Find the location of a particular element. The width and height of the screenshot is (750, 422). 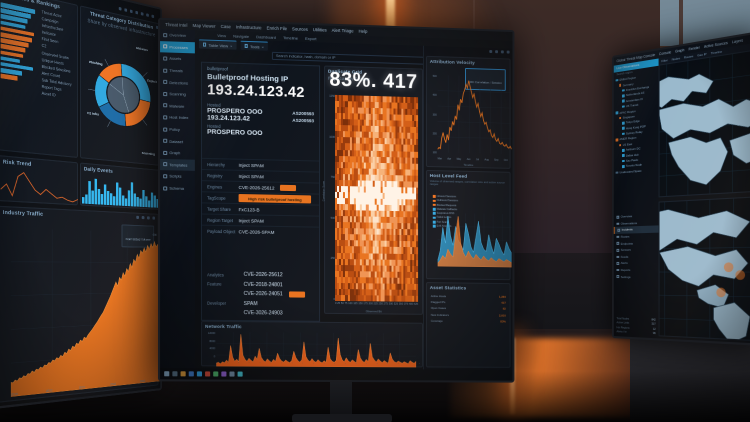

legend-label: Outbound Sessions is located at coordinates (447, 201).